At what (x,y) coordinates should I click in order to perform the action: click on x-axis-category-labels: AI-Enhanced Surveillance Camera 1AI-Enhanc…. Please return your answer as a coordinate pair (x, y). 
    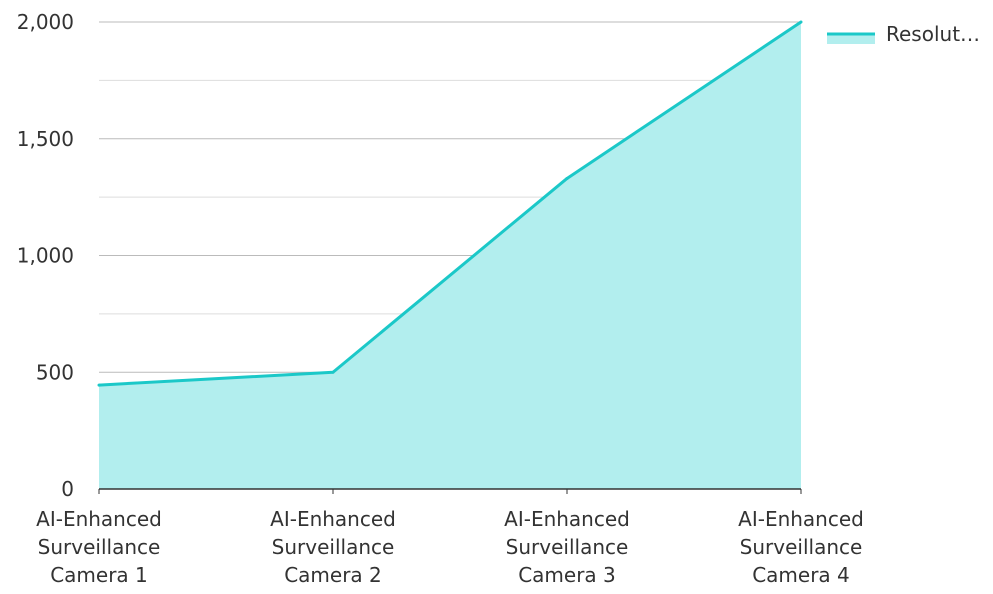
    Looking at the image, I should click on (450, 547).